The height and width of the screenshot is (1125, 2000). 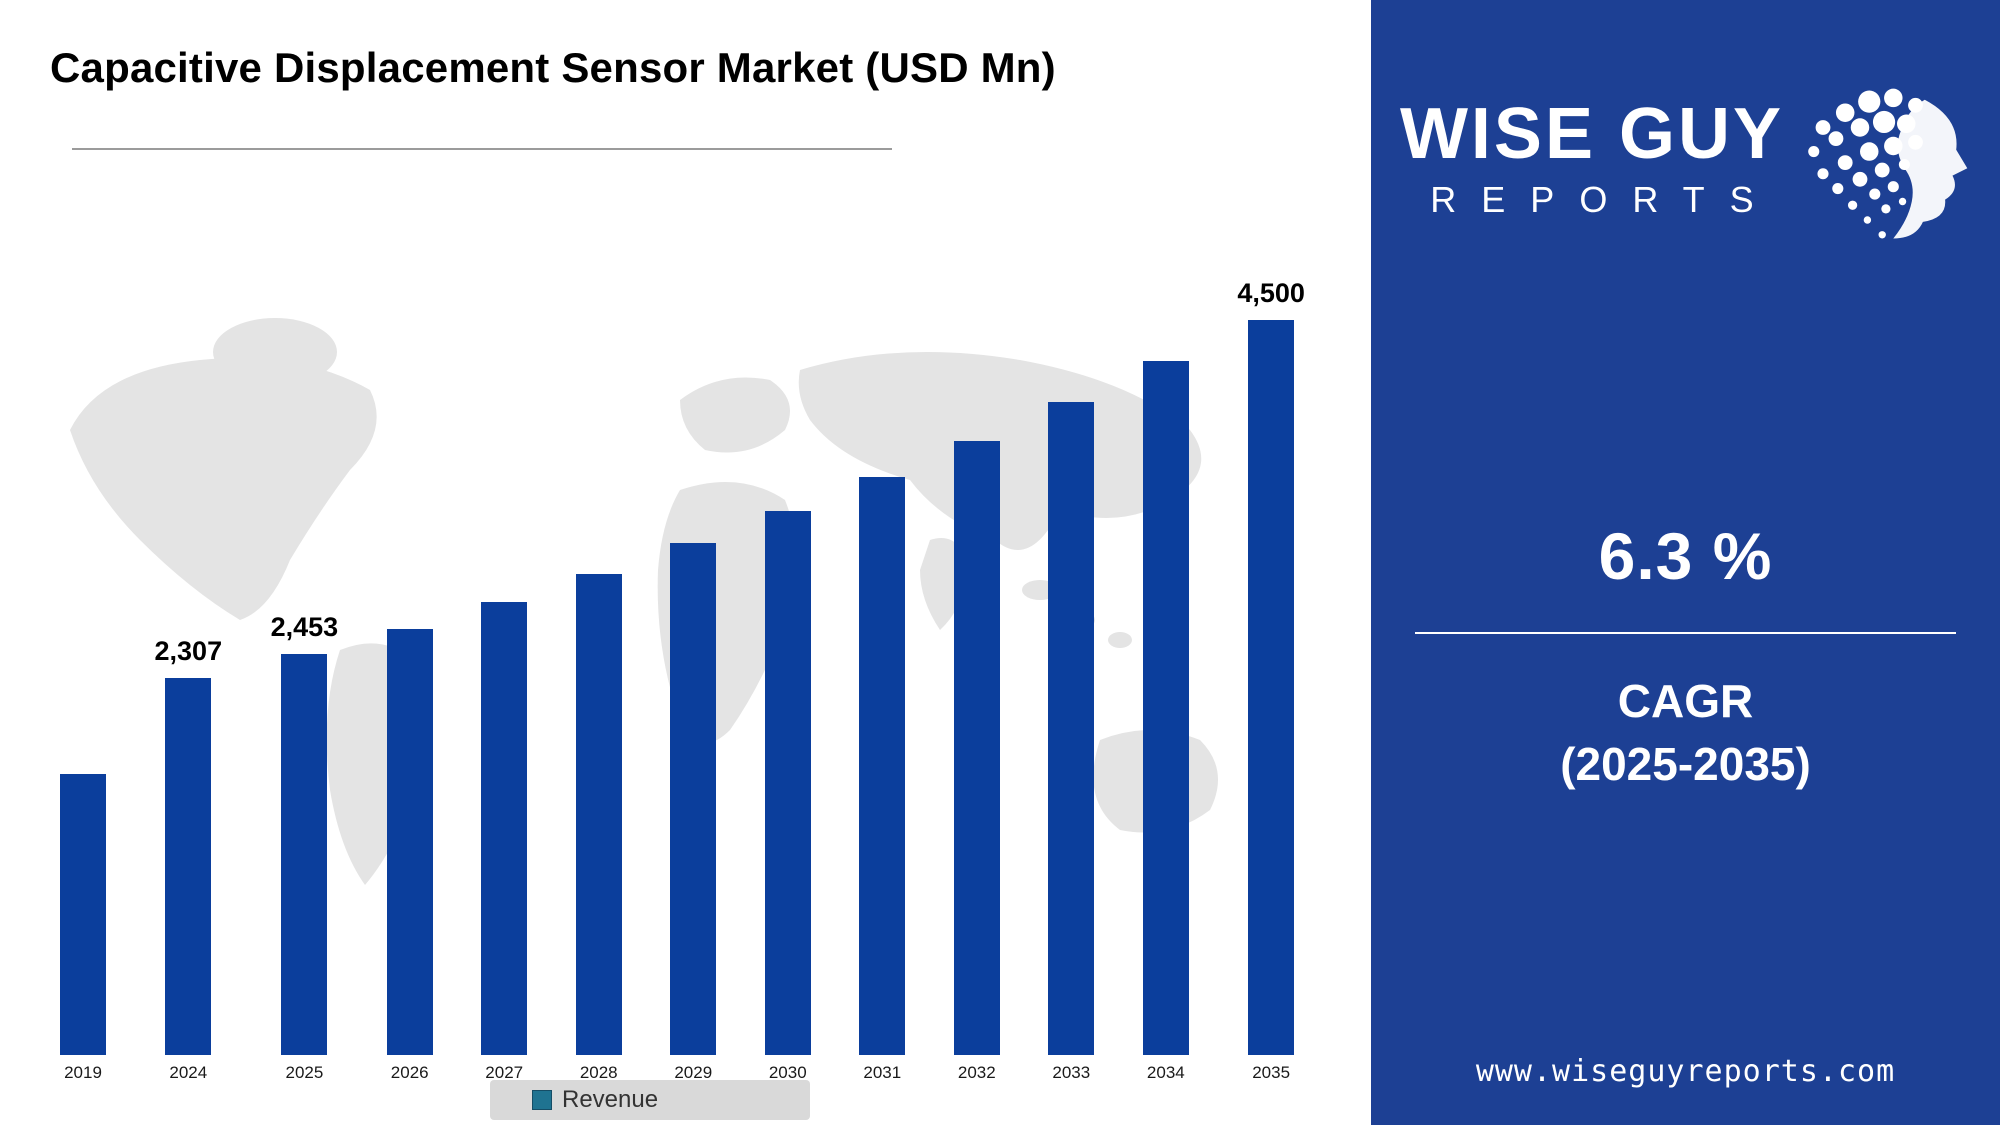 I want to click on bar-group-2025: 2,453 2025, so click(x=305, y=847).